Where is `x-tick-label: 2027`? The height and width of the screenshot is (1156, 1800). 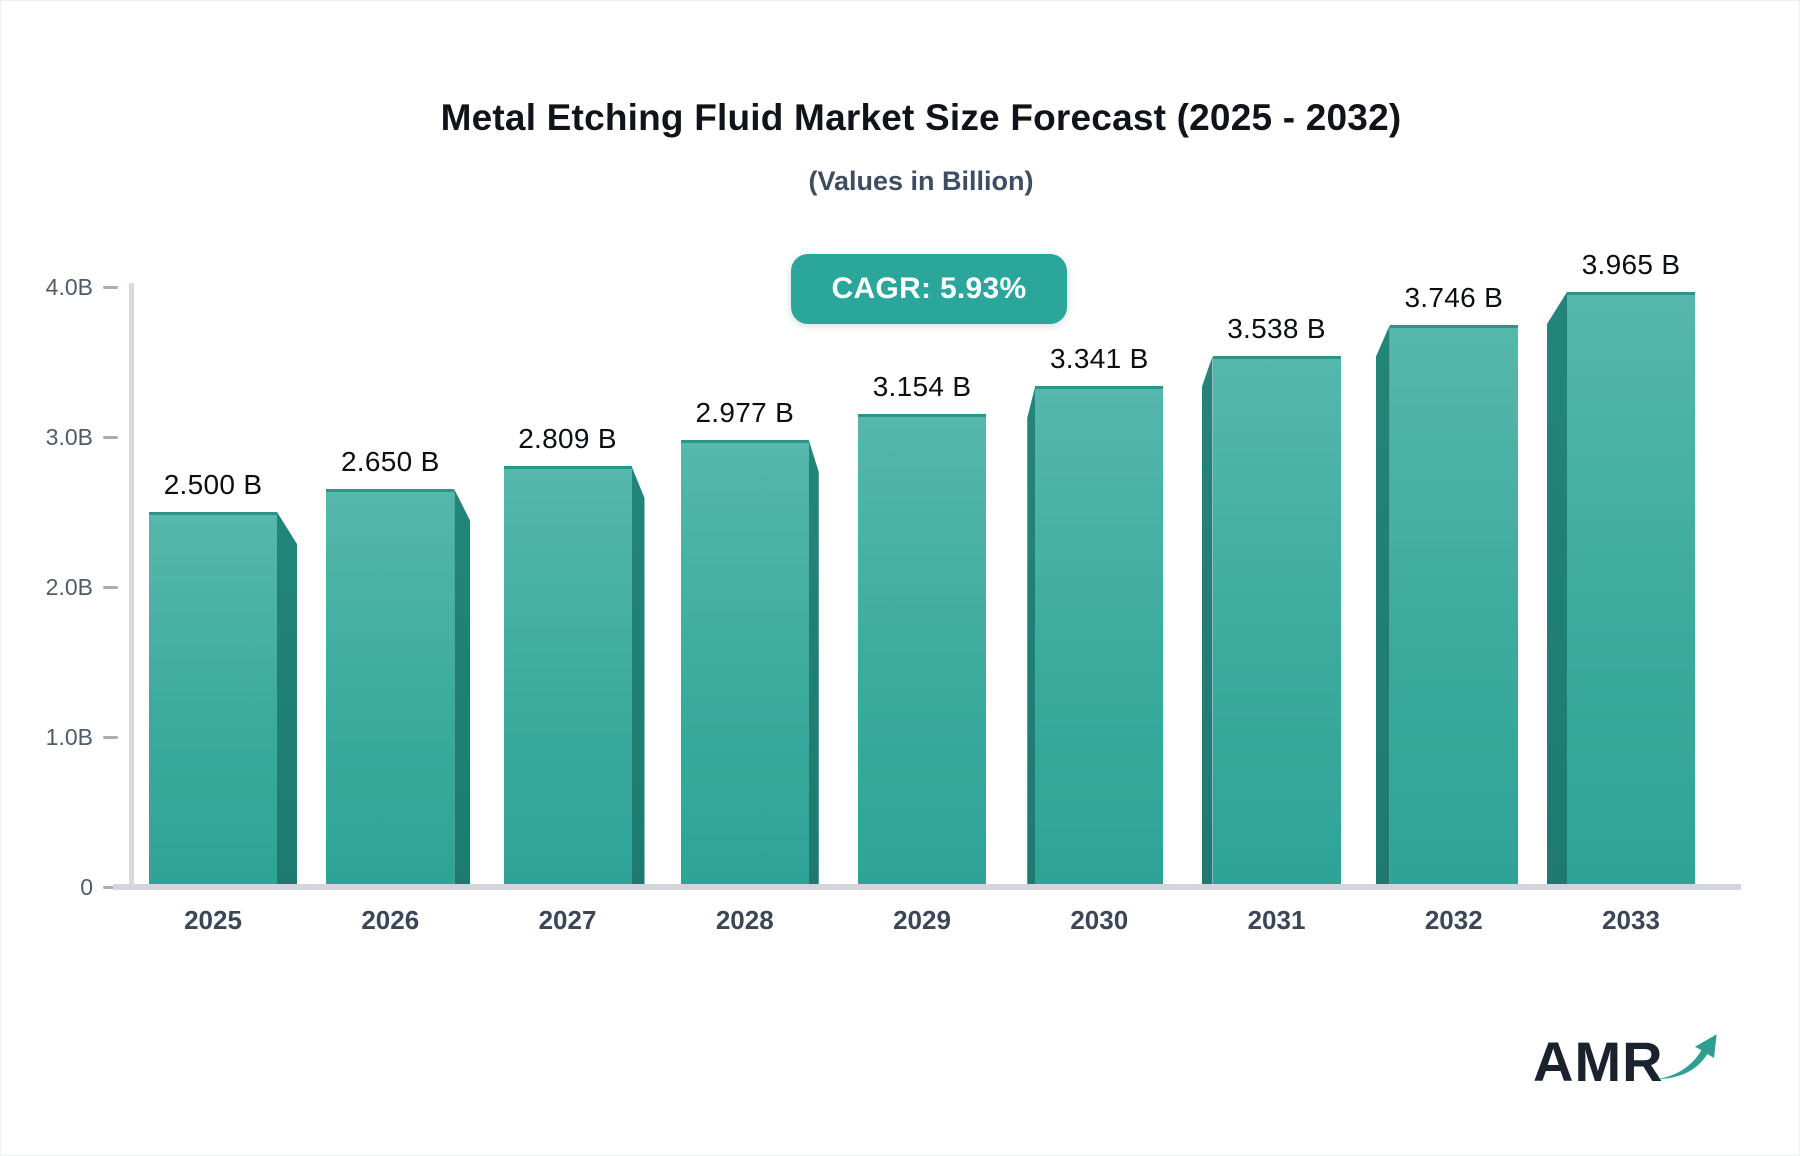
x-tick-label: 2027 is located at coordinates (567, 920).